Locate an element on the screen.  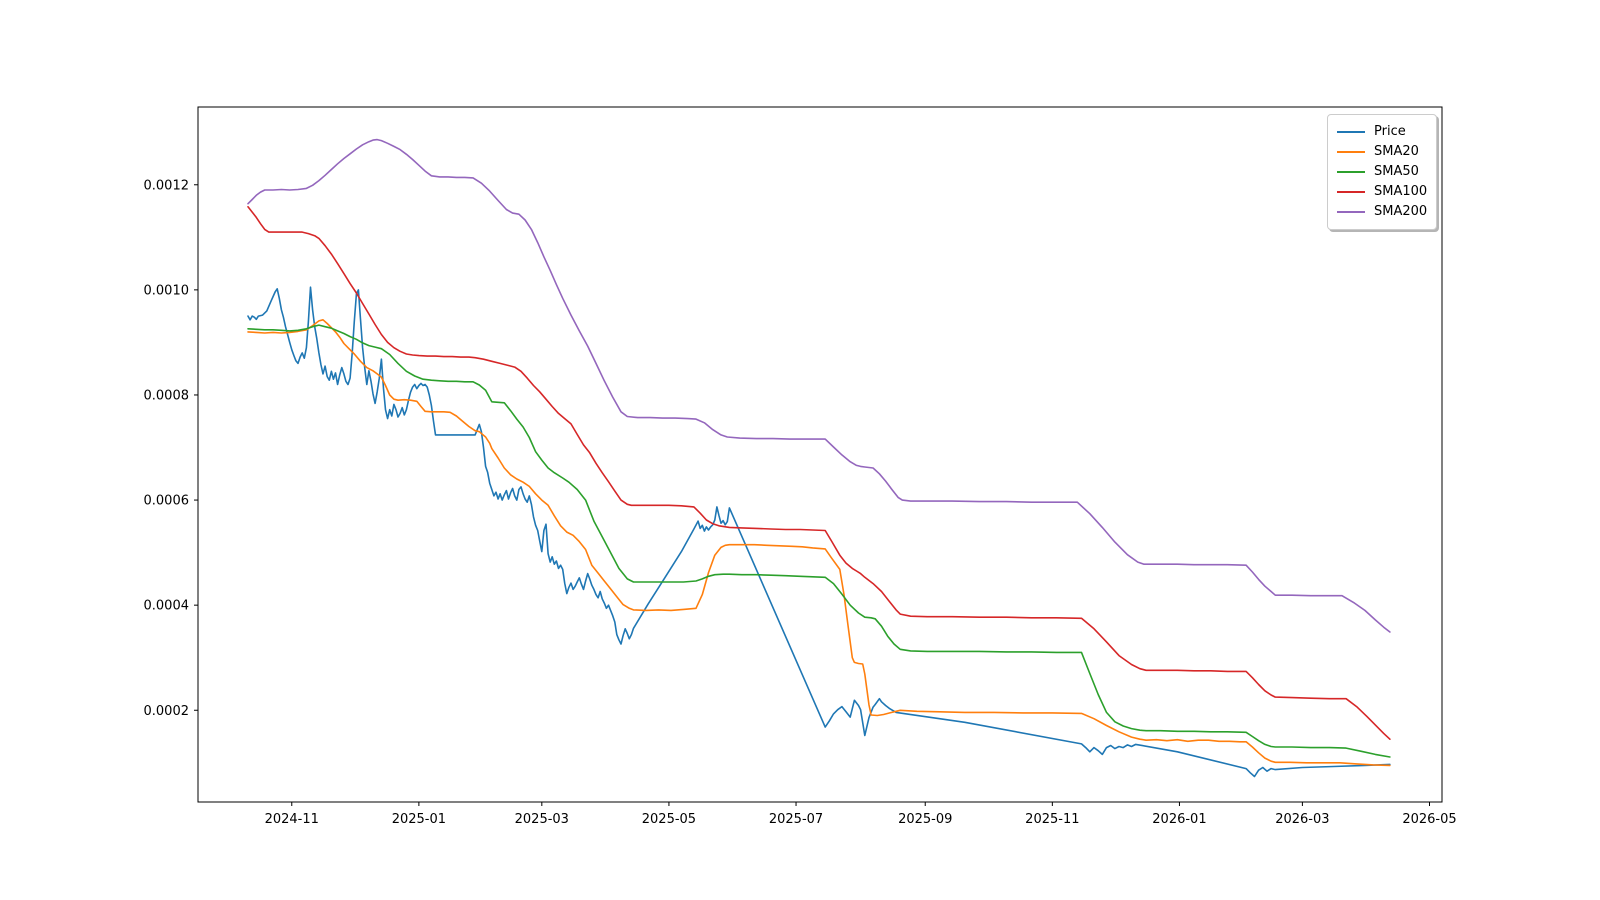
legend-label-price: Price is located at coordinates (1390, 131).